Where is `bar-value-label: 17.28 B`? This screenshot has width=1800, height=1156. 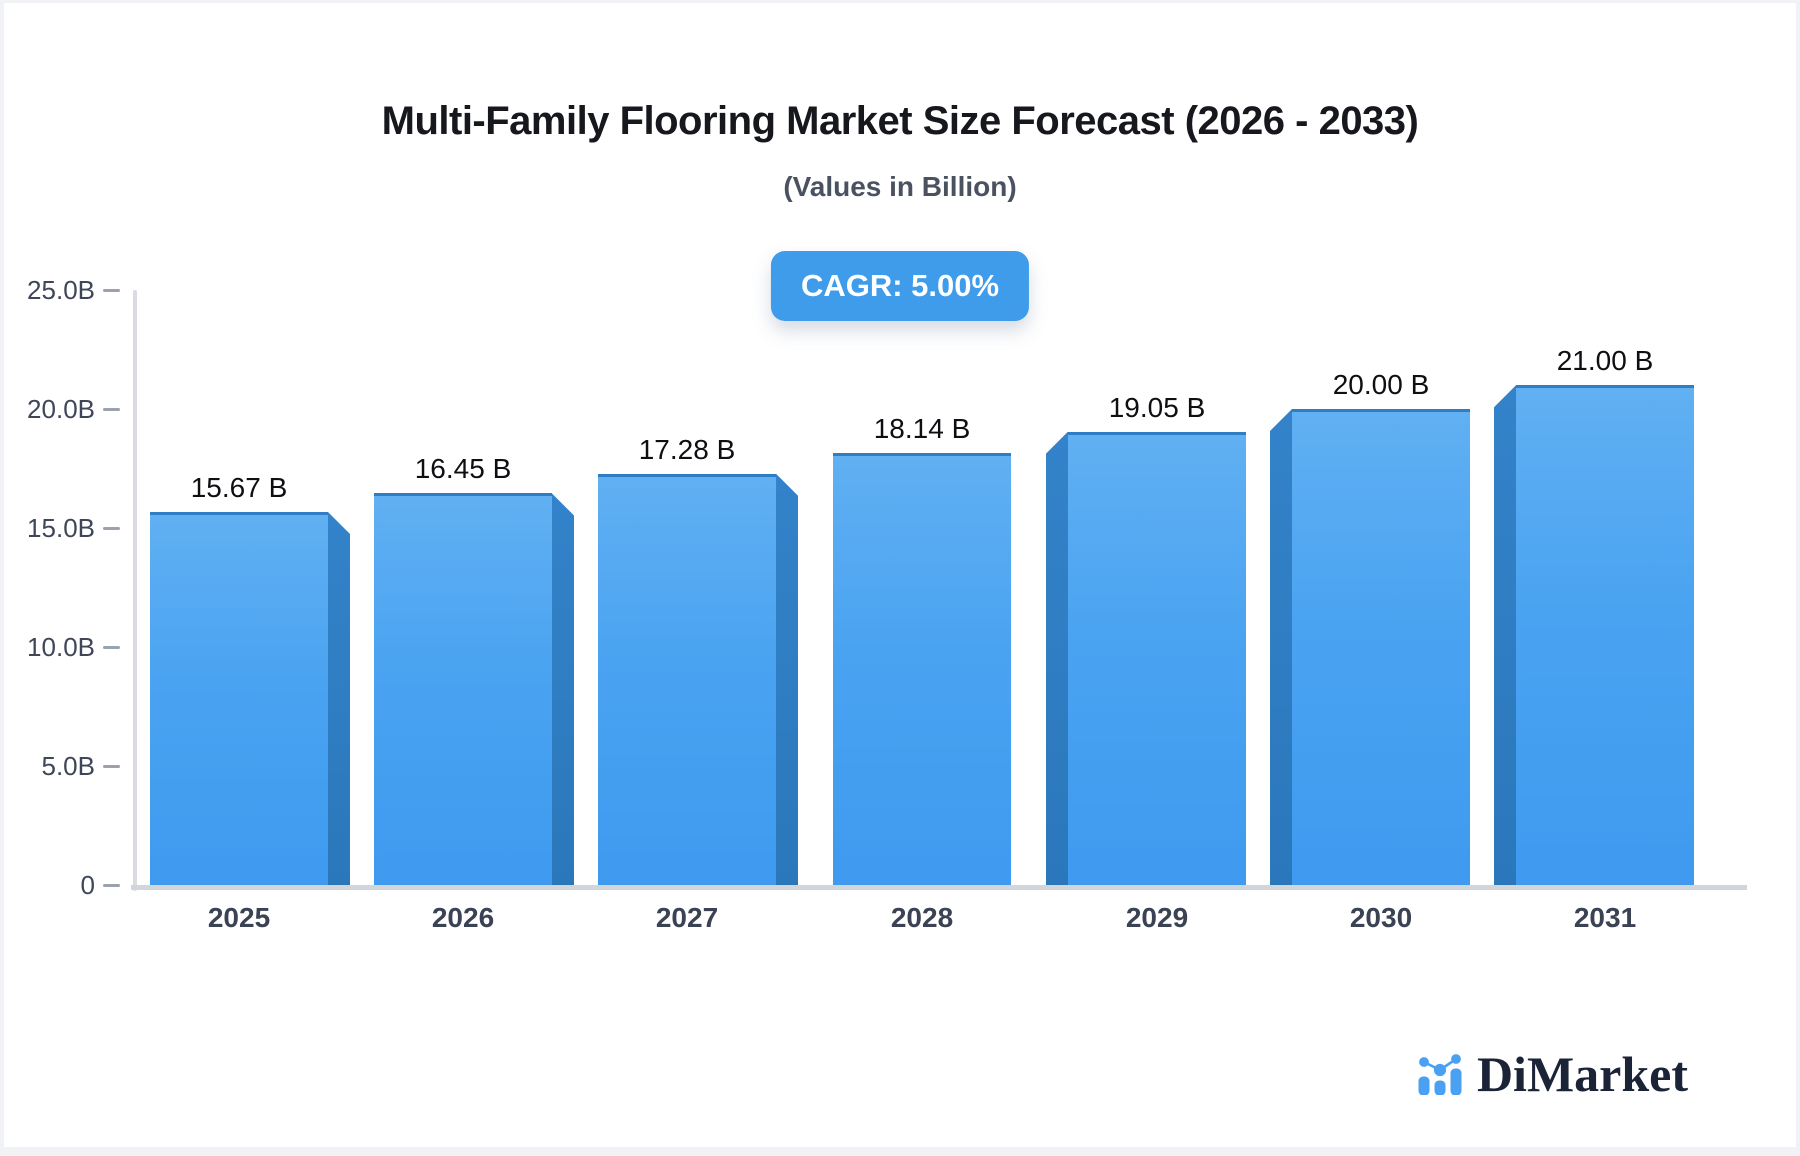 bar-value-label: 17.28 B is located at coordinates (687, 449).